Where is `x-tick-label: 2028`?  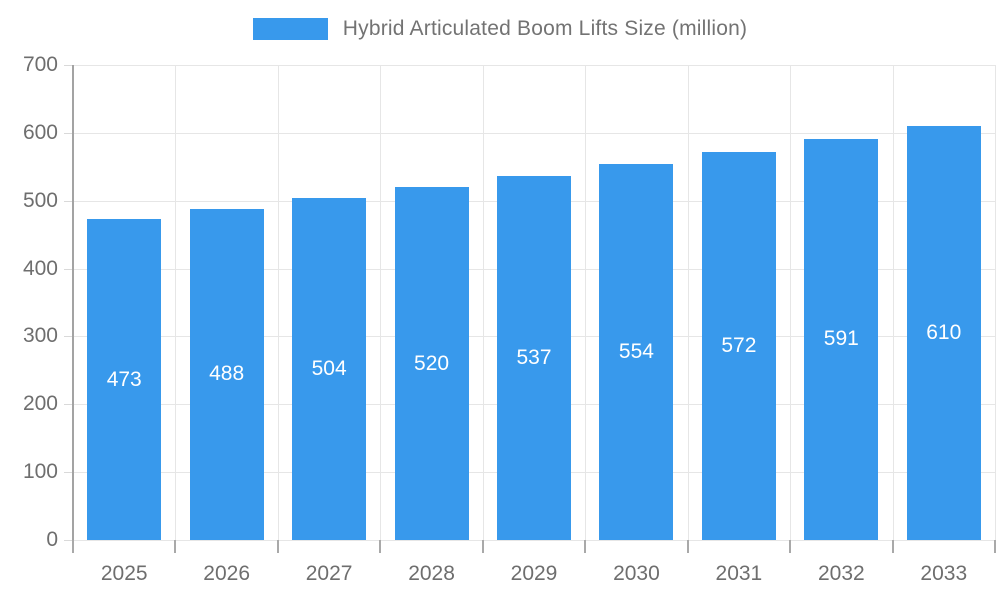 x-tick-label: 2028 is located at coordinates (431, 573).